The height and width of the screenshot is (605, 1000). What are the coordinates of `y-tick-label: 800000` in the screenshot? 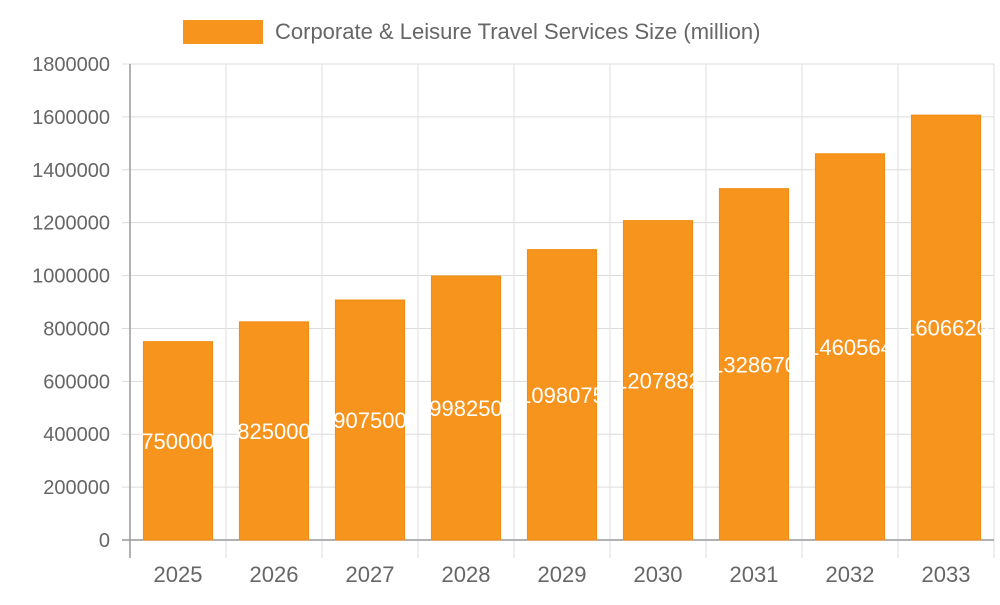 It's located at (76, 329).